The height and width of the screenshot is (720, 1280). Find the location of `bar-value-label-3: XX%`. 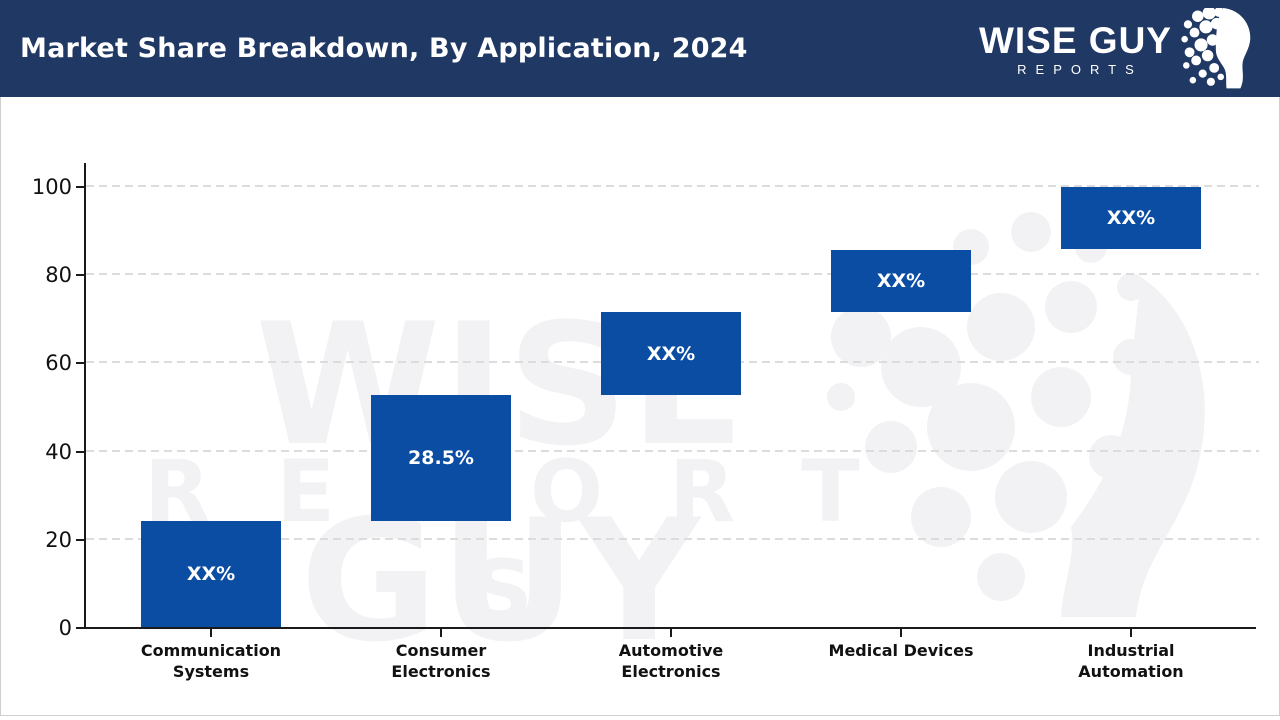

bar-value-label-3: XX% is located at coordinates (671, 353).